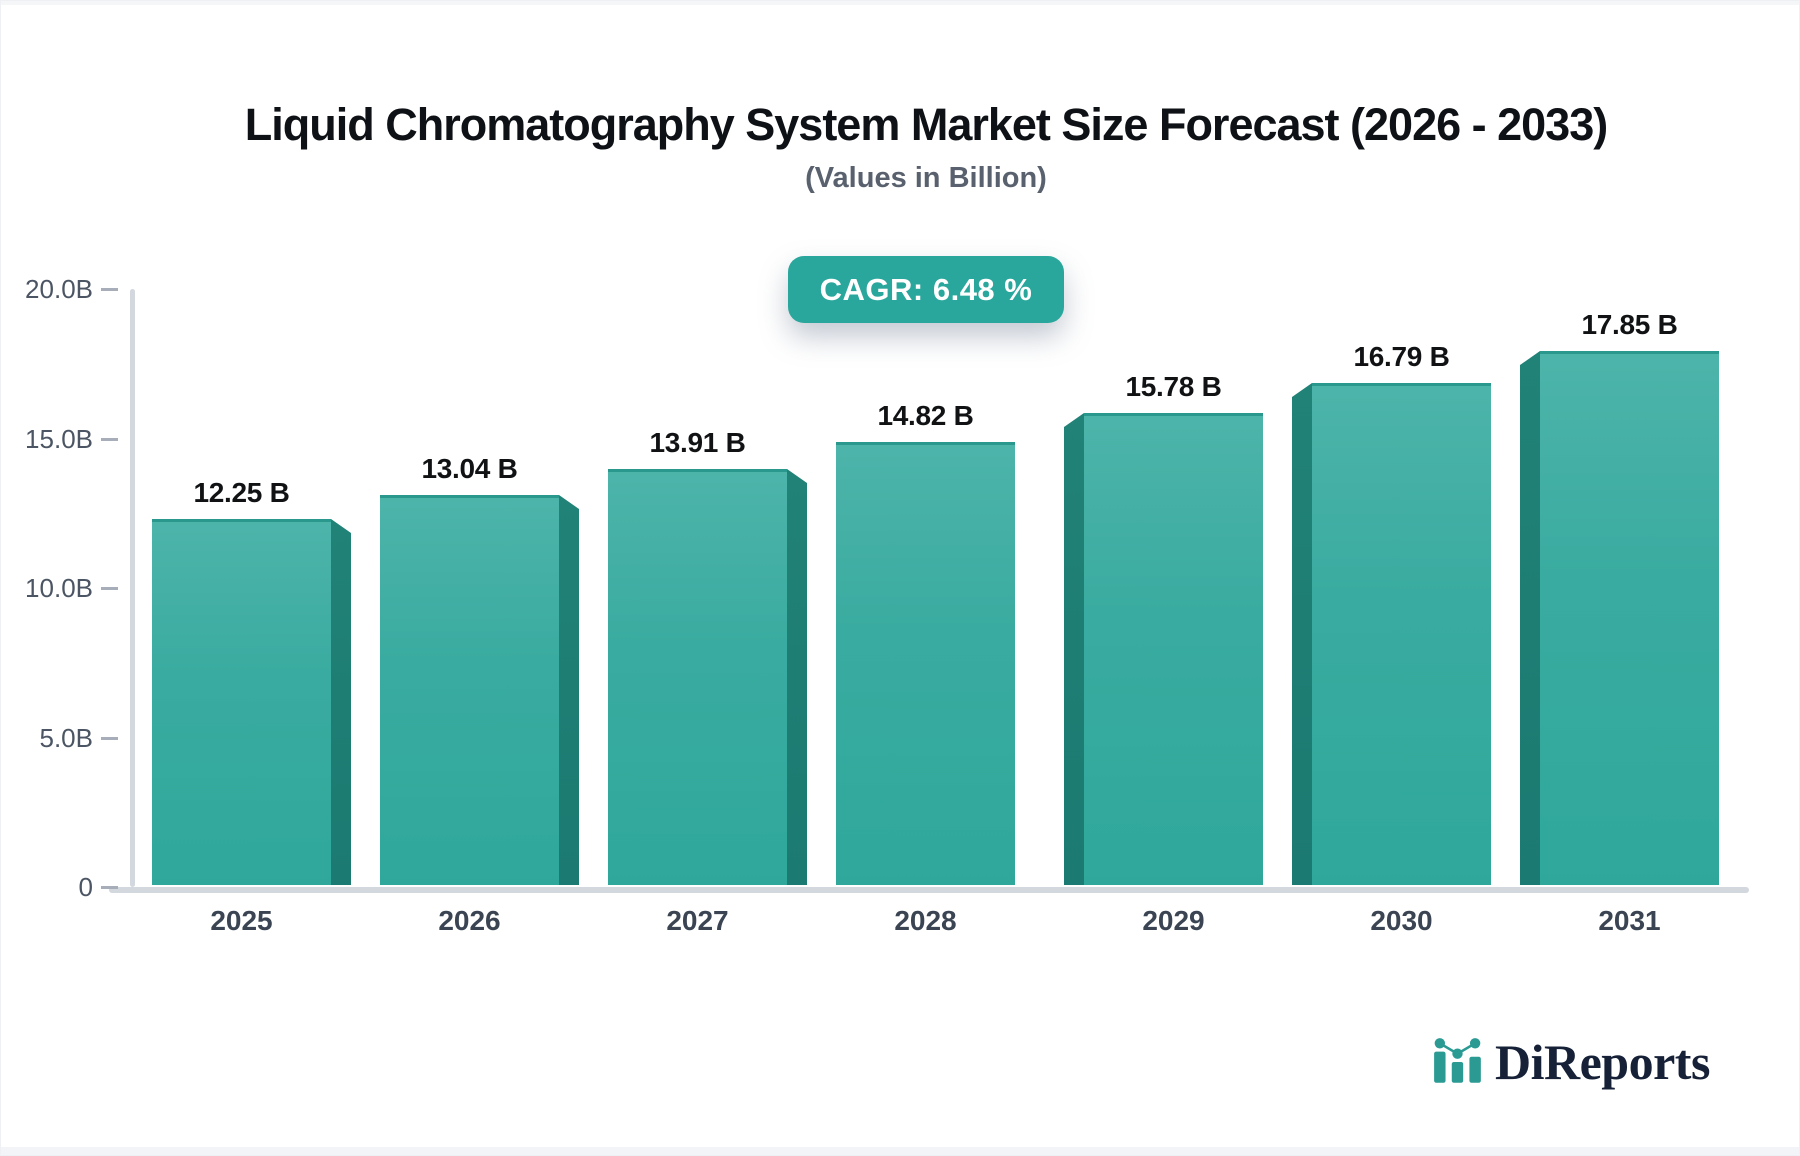 The image size is (1800, 1156). Describe the element at coordinates (1401, 920) in the screenshot. I see `x-axis-label-2030: 2030` at that location.